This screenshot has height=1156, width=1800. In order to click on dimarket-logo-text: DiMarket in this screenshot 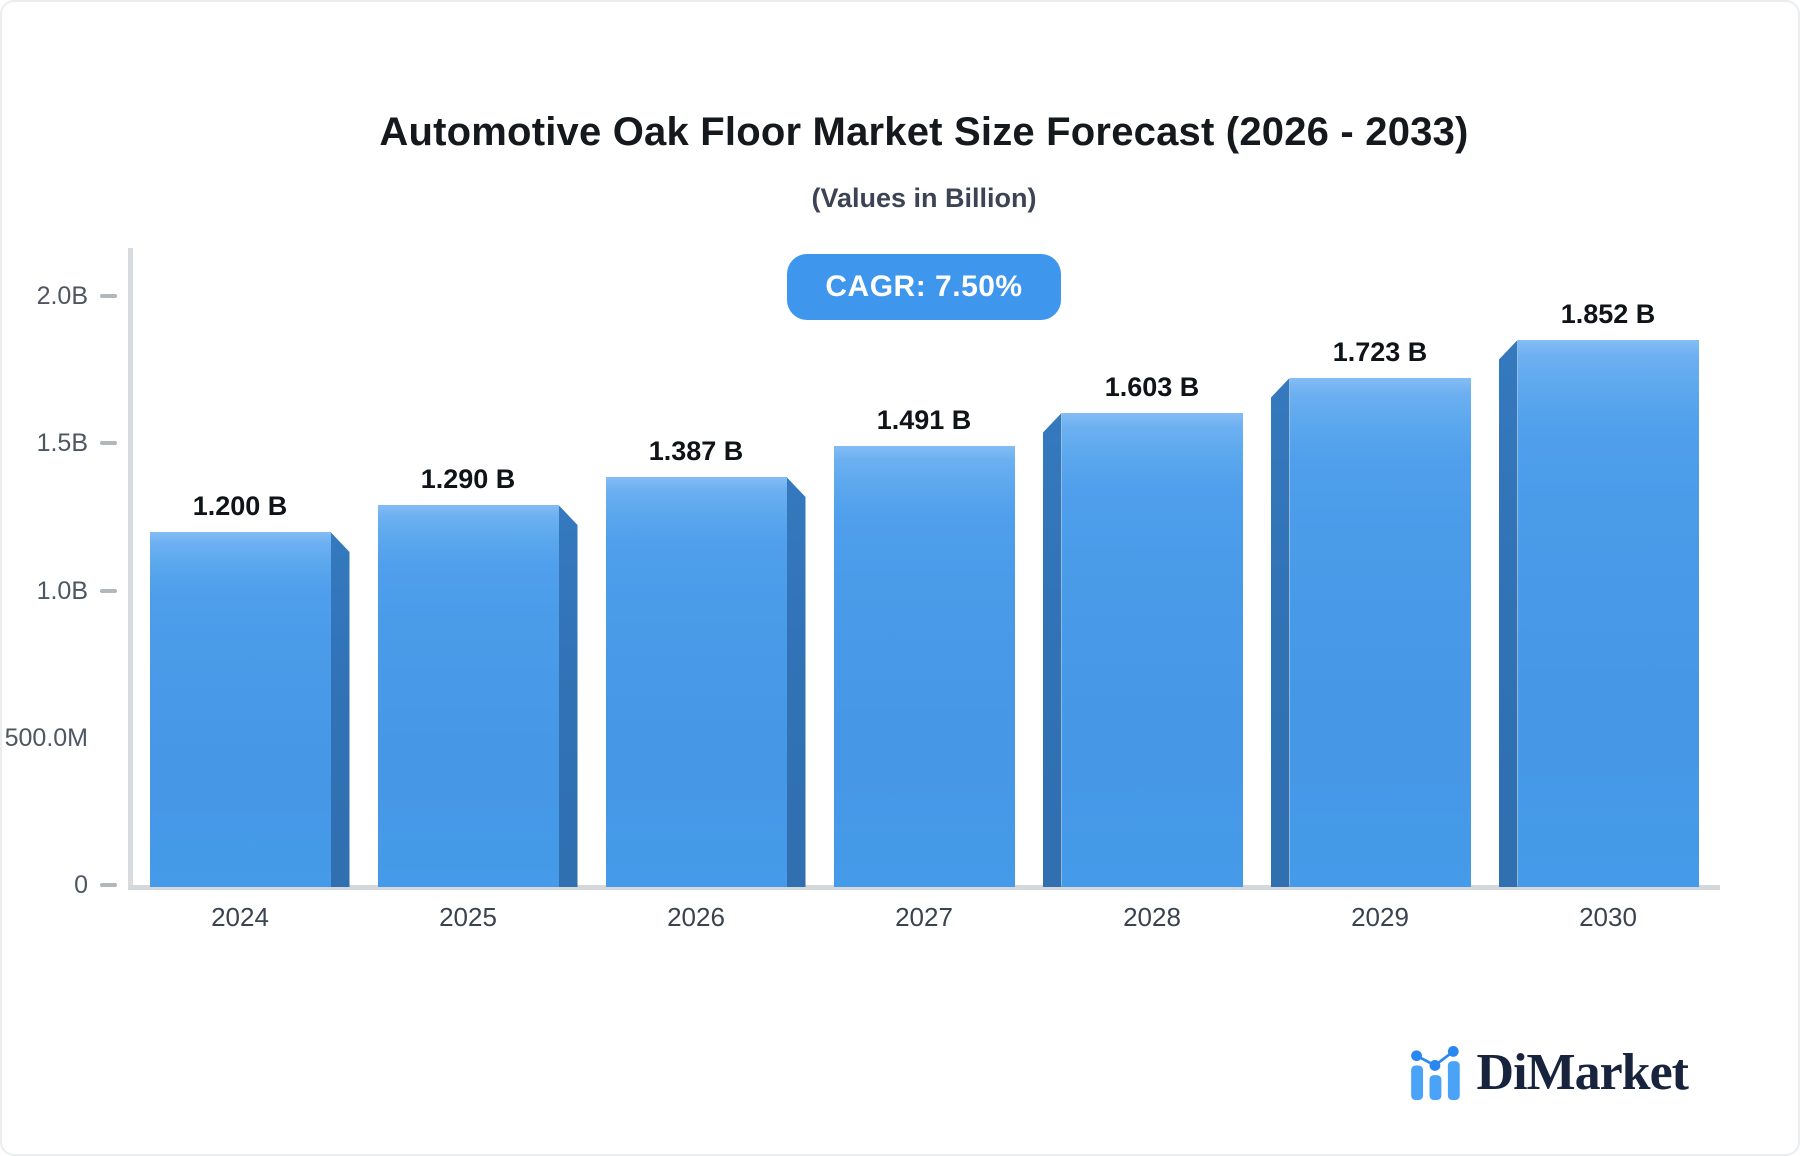, I will do `click(1582, 1072)`.